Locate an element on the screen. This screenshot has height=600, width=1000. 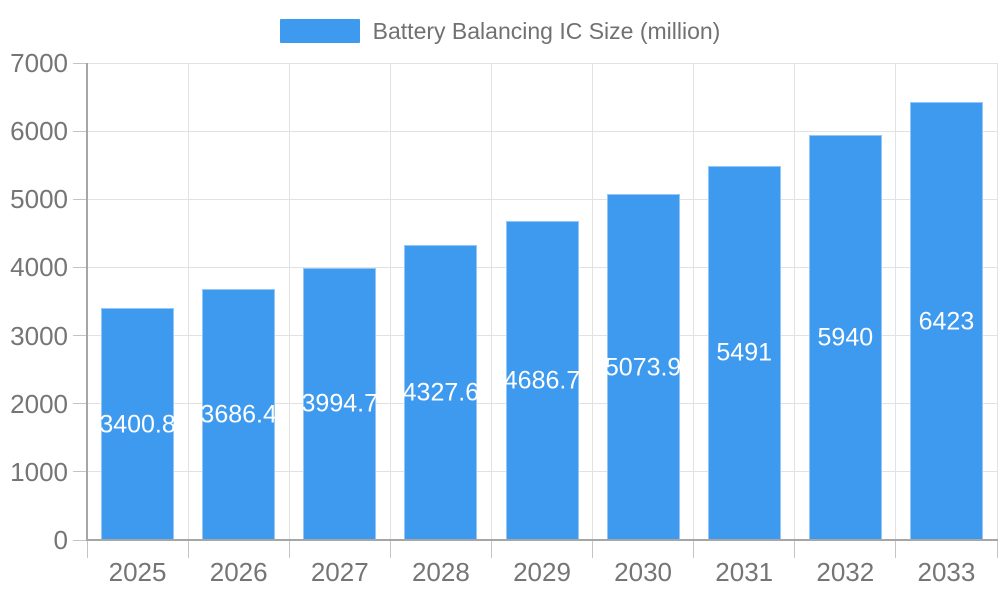
bar: 5940 is located at coordinates (845, 337).